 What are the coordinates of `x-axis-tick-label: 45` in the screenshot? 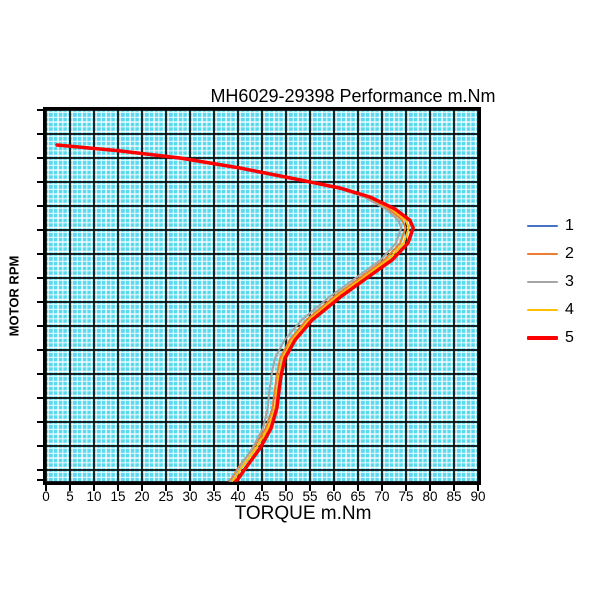 It's located at (262, 496).